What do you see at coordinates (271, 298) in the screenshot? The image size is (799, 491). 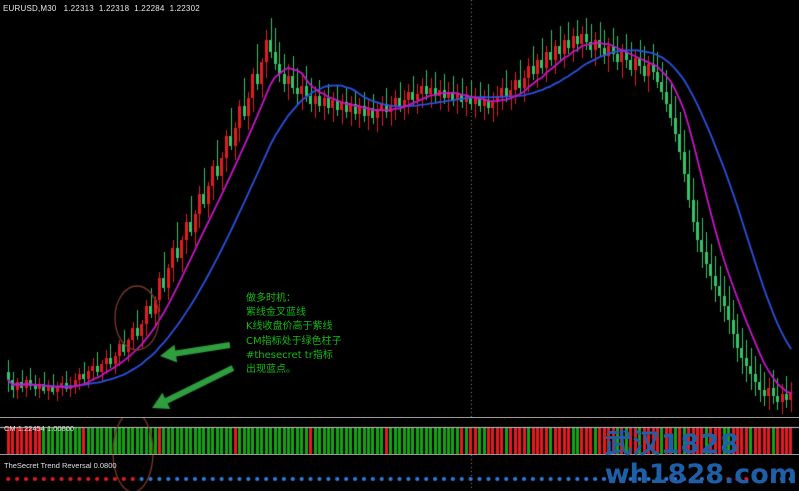 I see `annotation-line-1: 做多时机：` at bounding box center [271, 298].